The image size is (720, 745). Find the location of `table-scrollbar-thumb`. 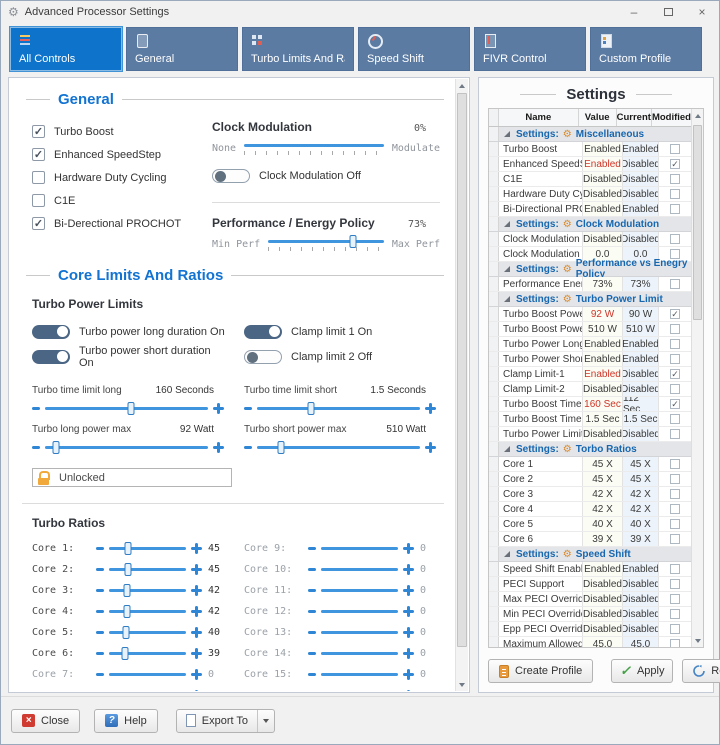

table-scrollbar-thumb is located at coordinates (697, 222).